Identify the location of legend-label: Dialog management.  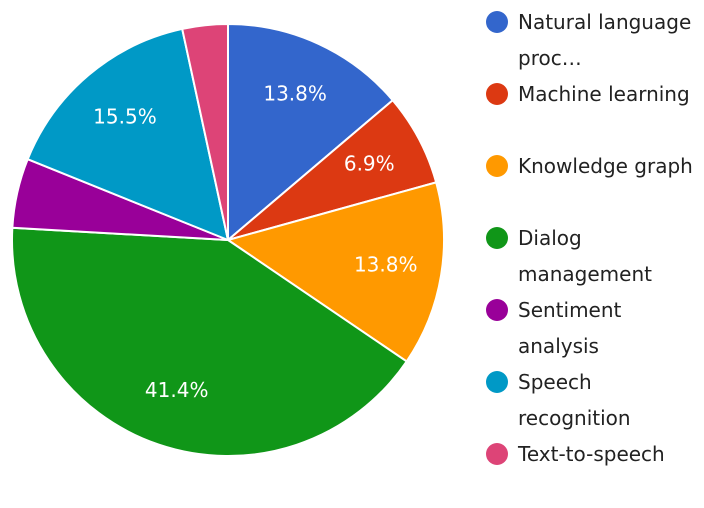
(585, 256).